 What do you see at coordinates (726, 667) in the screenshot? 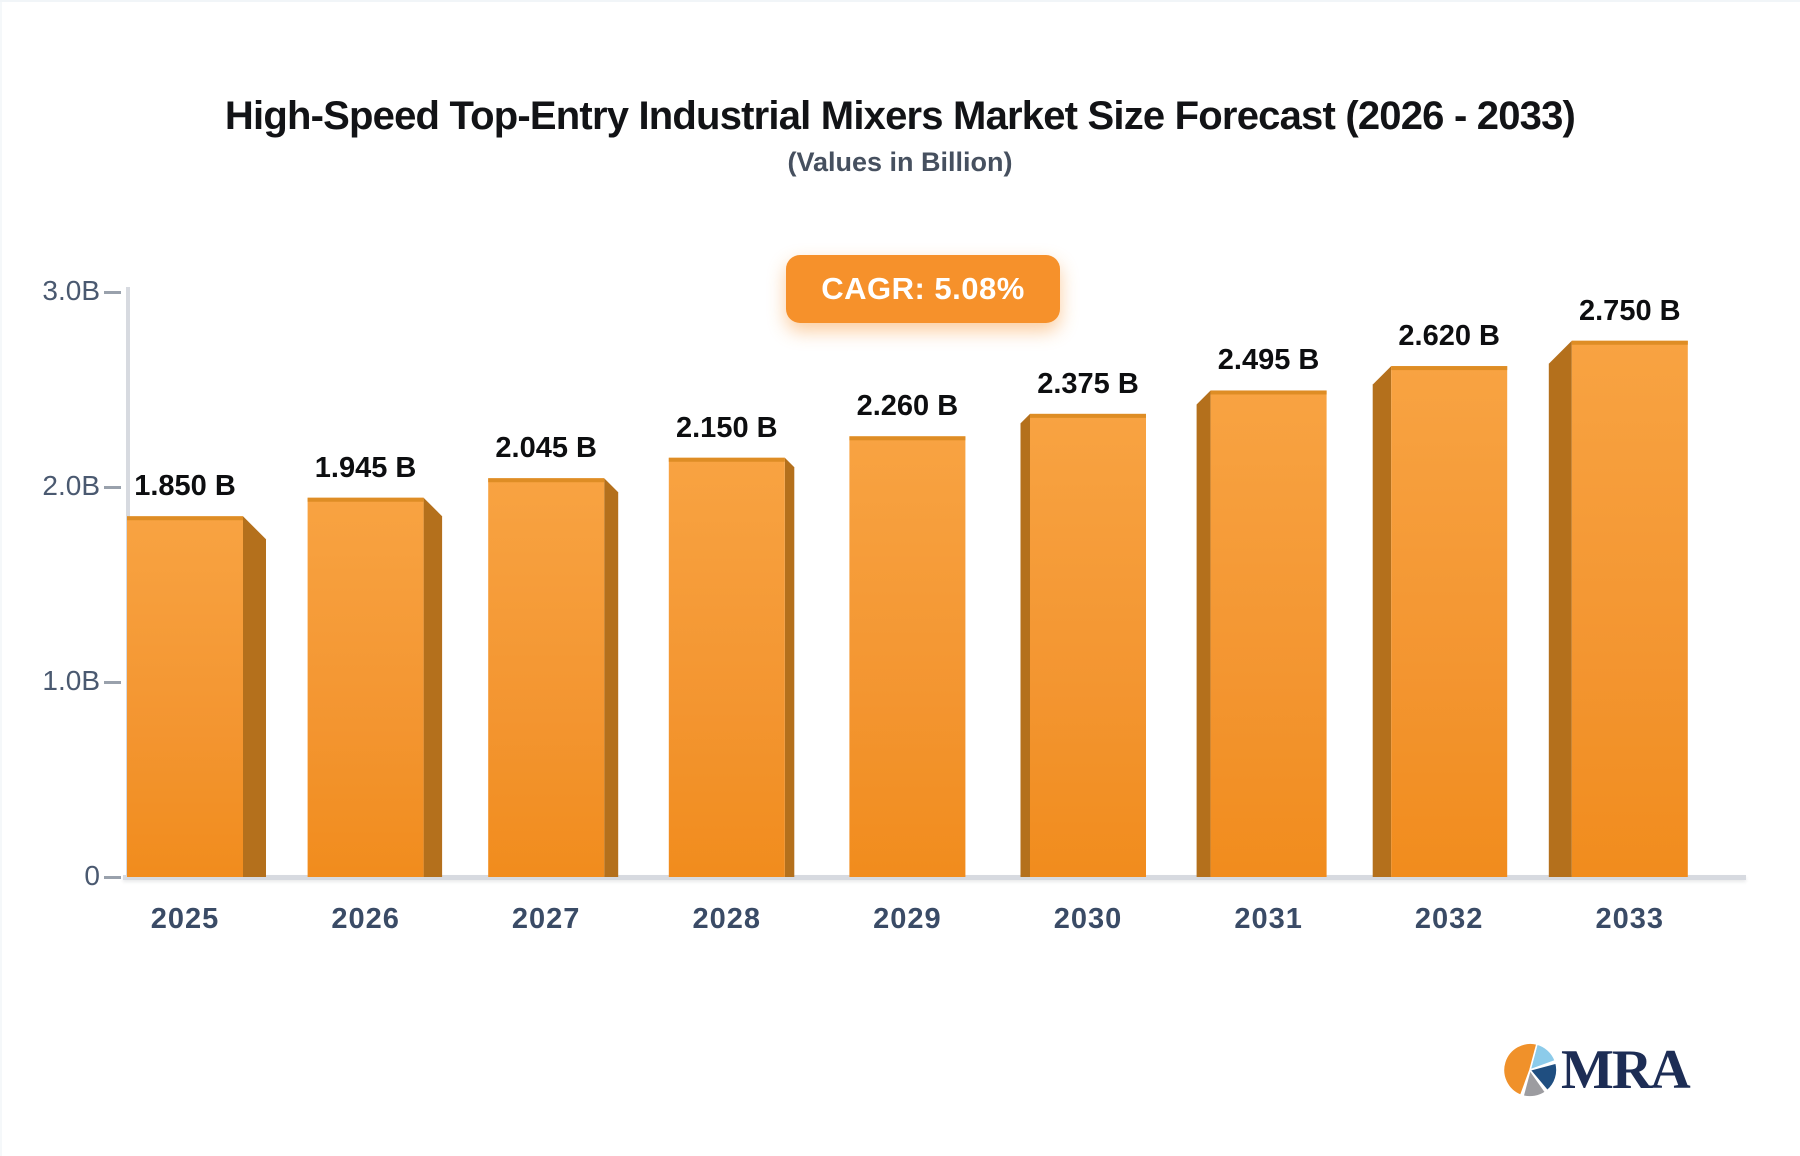
I see `bar-2028` at bounding box center [726, 667].